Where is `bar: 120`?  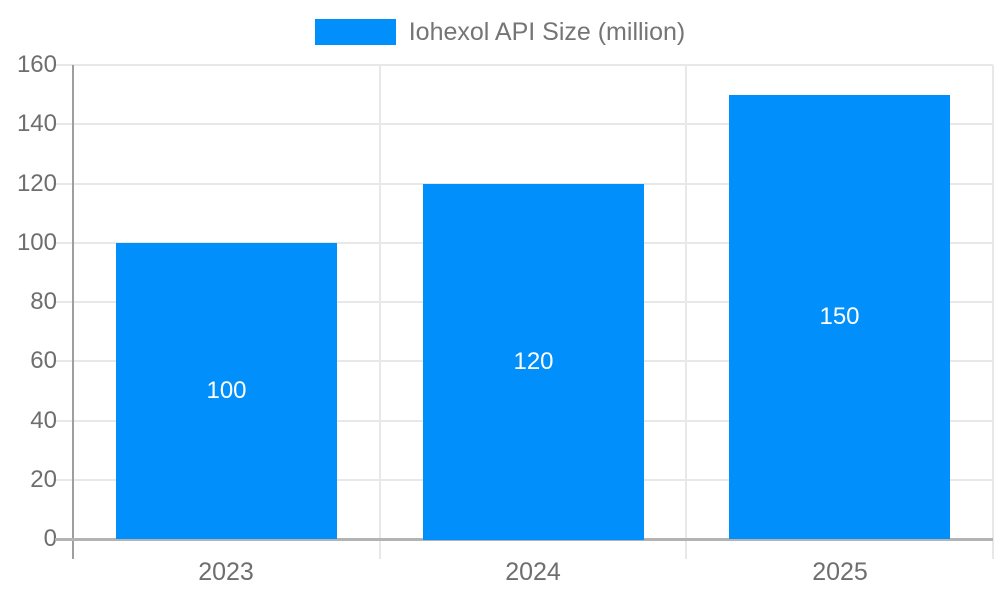
bar: 120 is located at coordinates (533, 362).